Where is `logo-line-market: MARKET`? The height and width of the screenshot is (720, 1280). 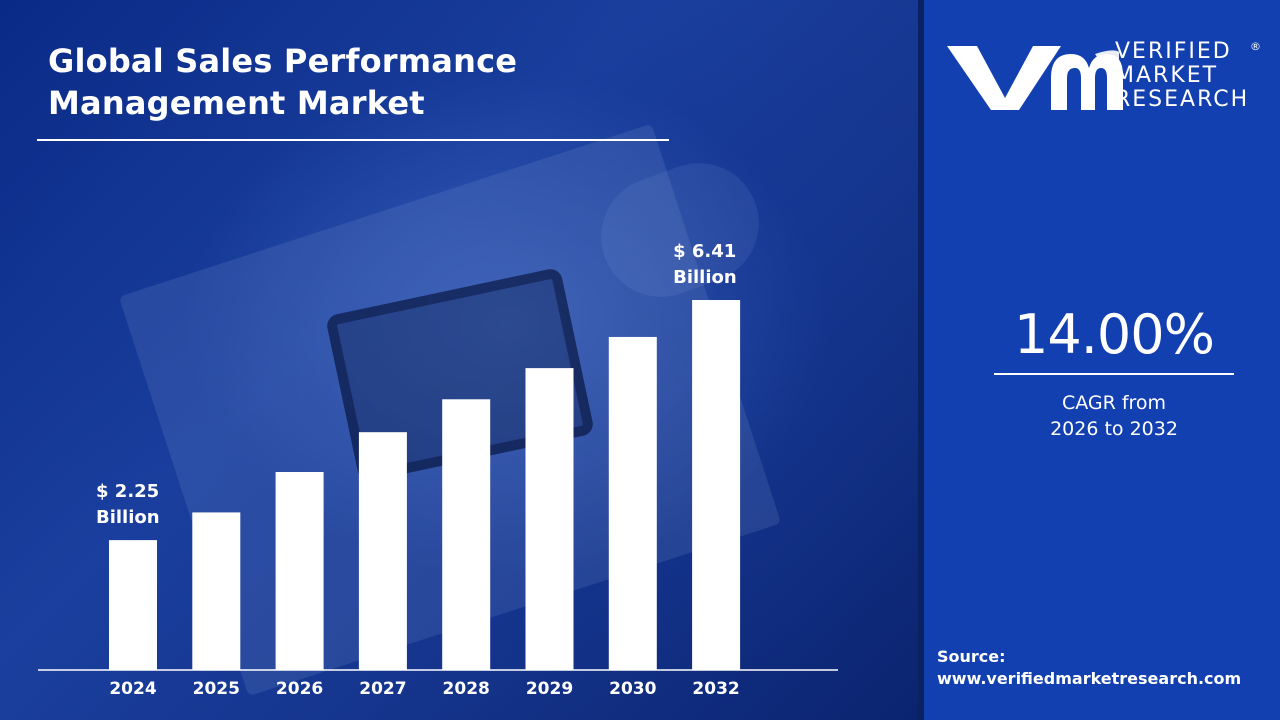
logo-line-market: MARKET is located at coordinates (1167, 75).